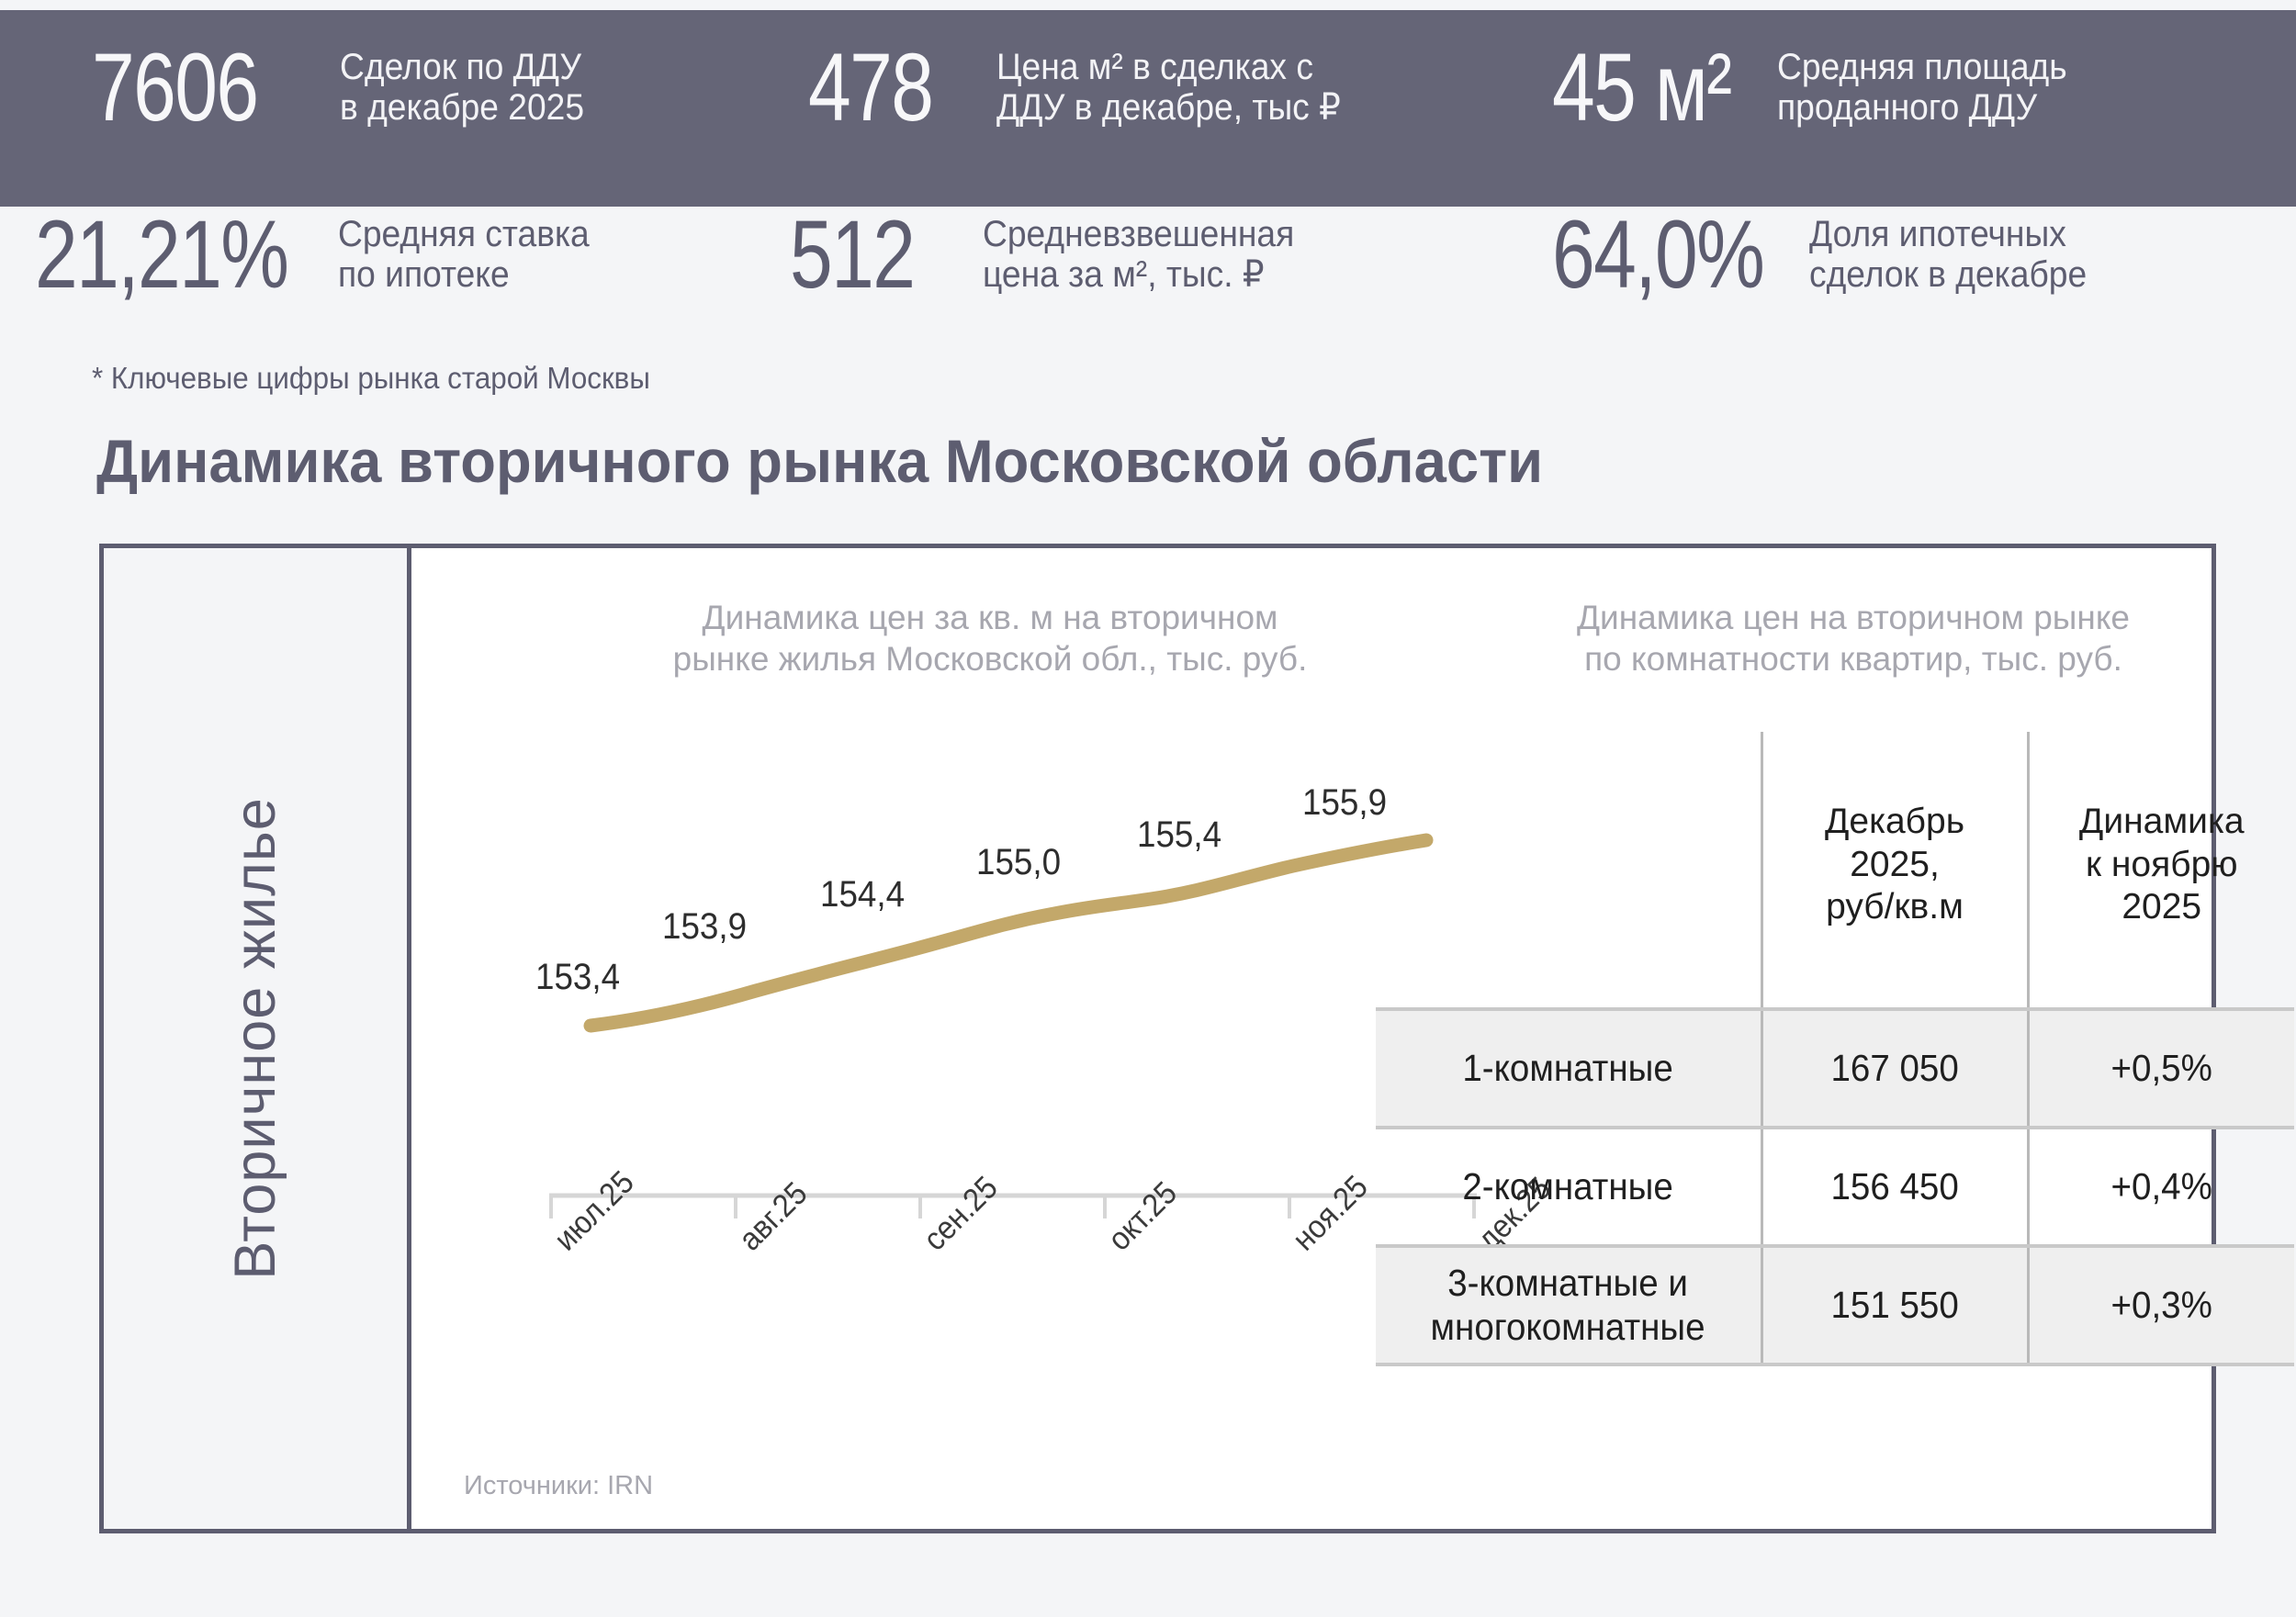  I want to click on kpi-value: 512, so click(853, 255).